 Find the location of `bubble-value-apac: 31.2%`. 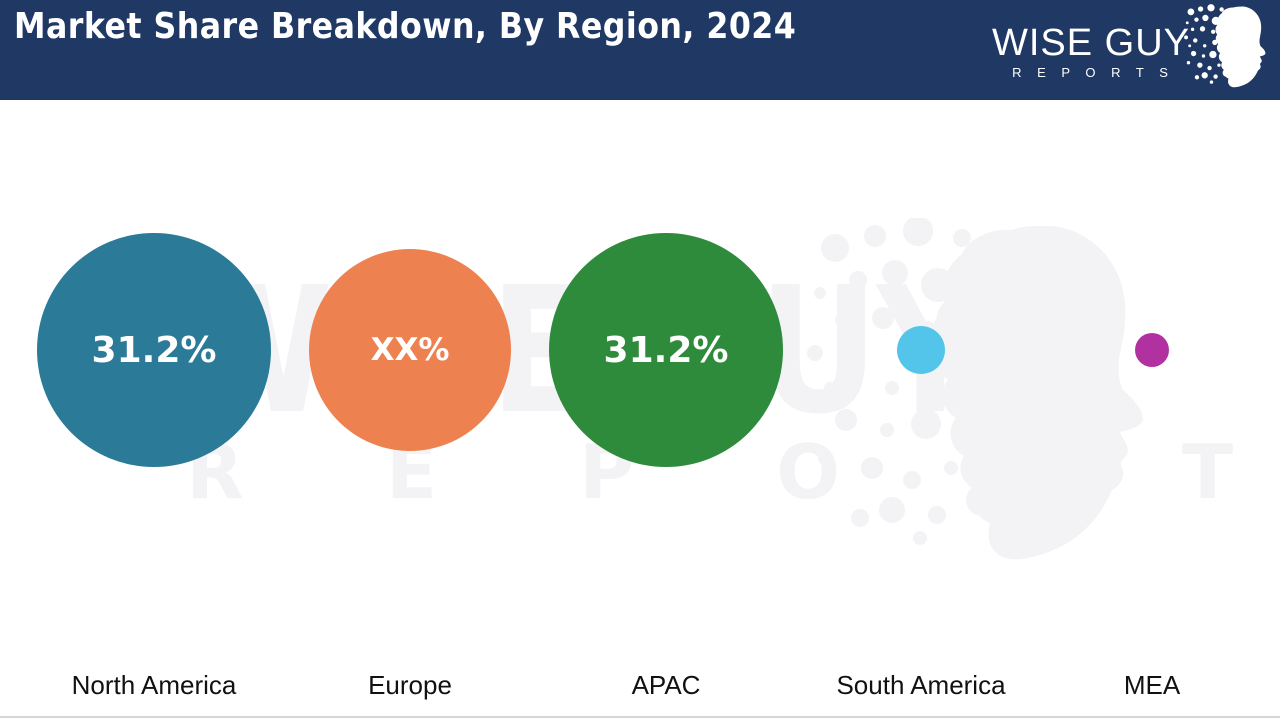

bubble-value-apac: 31.2% is located at coordinates (666, 350).